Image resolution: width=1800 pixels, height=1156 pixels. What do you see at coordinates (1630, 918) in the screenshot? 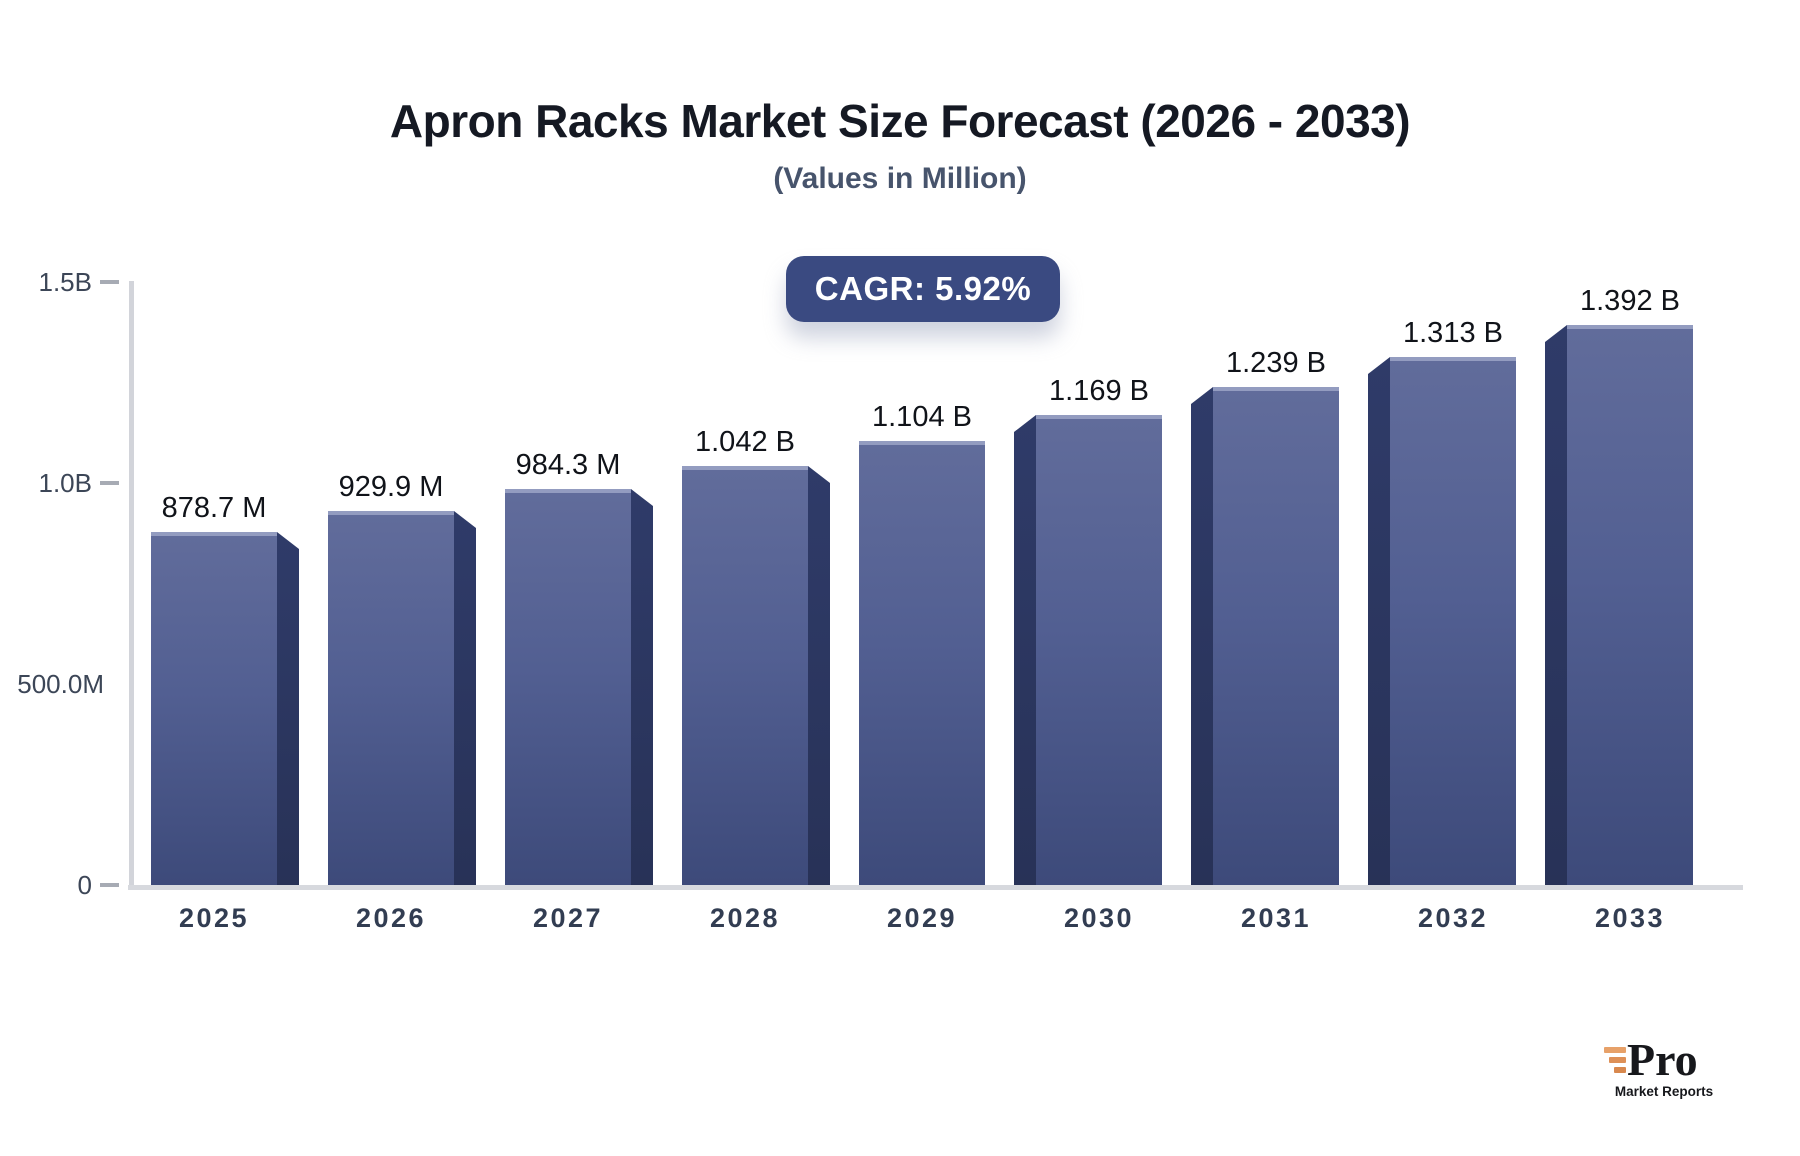
I see `x-axis-label-2033: 2033` at bounding box center [1630, 918].